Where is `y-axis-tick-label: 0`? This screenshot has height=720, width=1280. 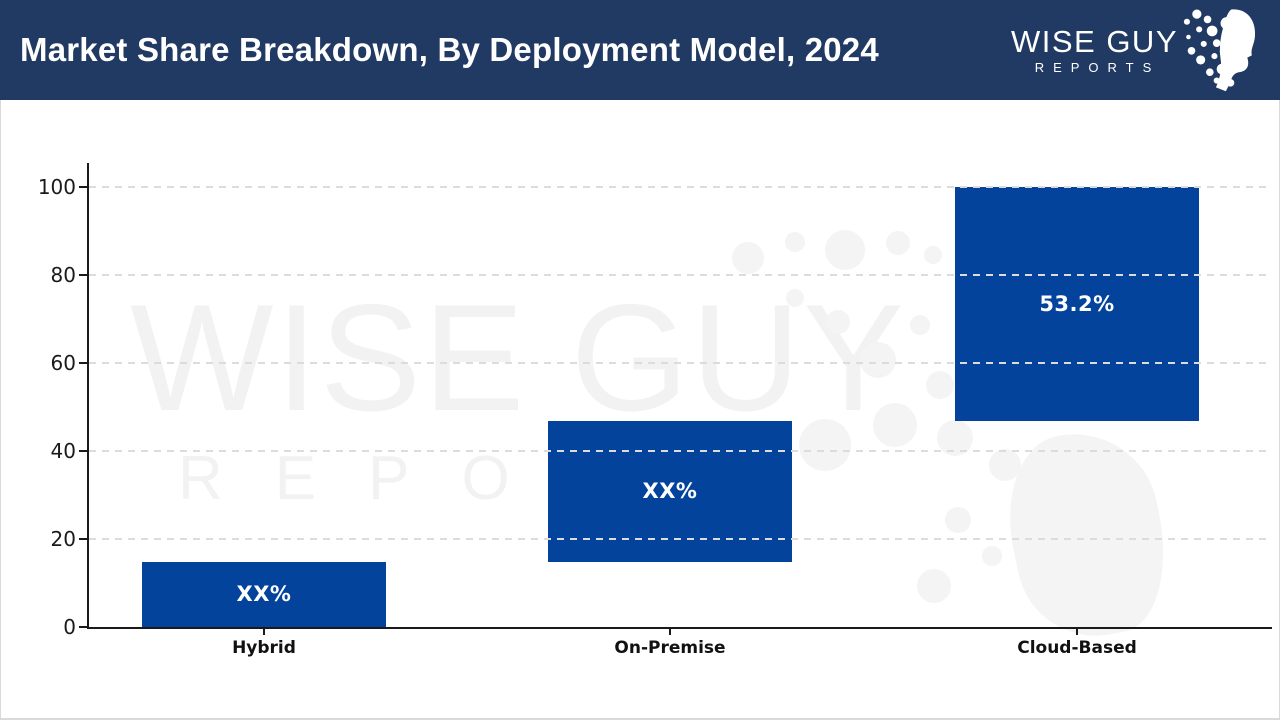
y-axis-tick-label: 0 is located at coordinates (69, 627).